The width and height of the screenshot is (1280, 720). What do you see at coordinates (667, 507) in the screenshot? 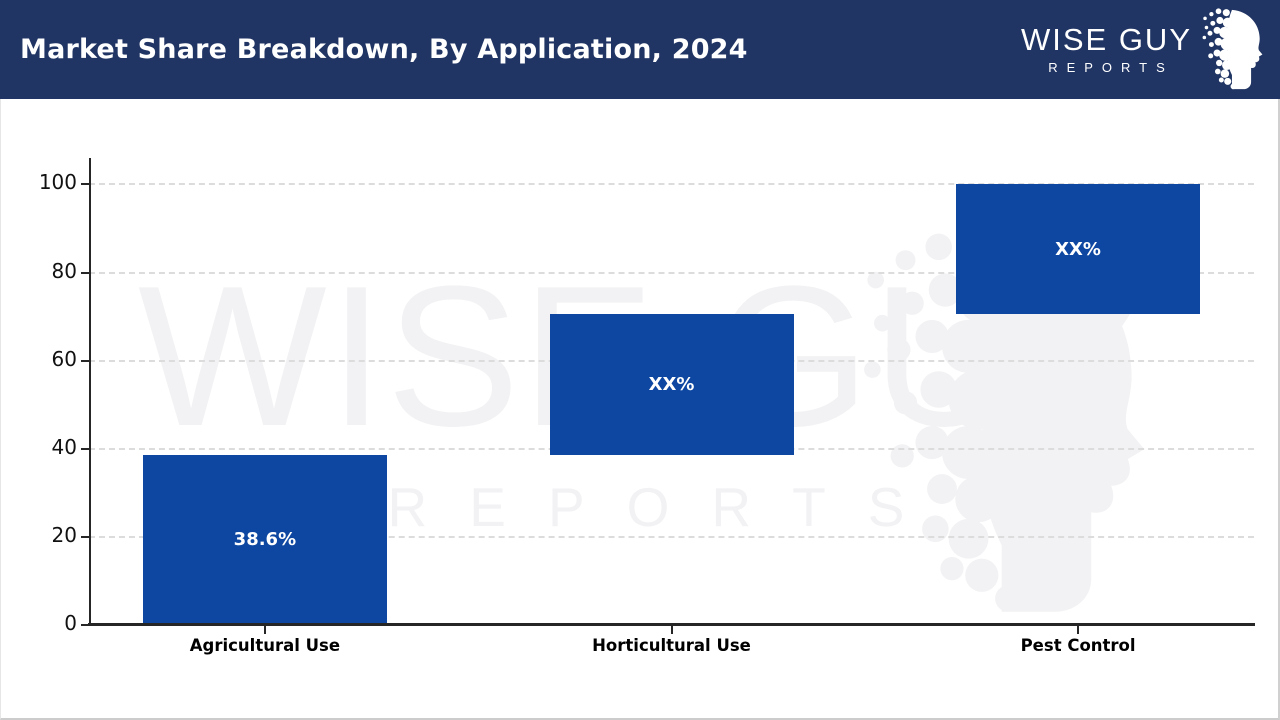
I see `watermark-subtitle: REPORTS` at bounding box center [667, 507].